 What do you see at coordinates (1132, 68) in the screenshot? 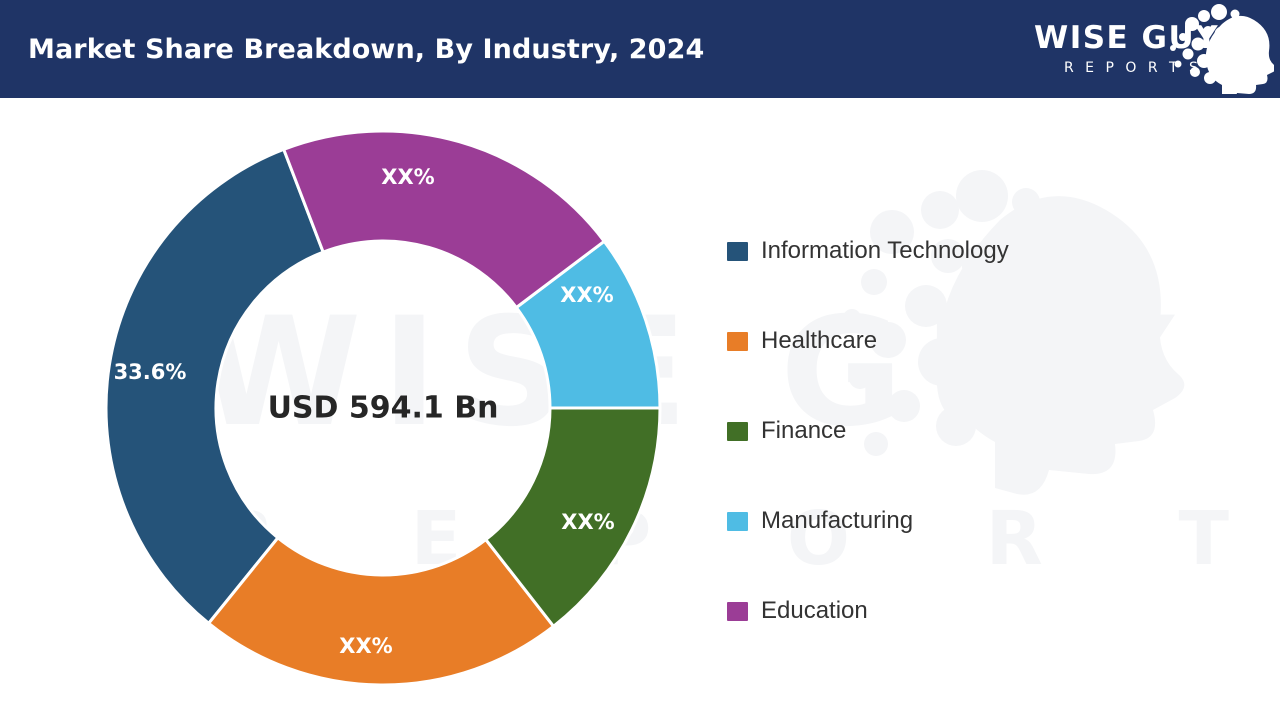
I see `logo-line2: R E P O R T S` at bounding box center [1132, 68].